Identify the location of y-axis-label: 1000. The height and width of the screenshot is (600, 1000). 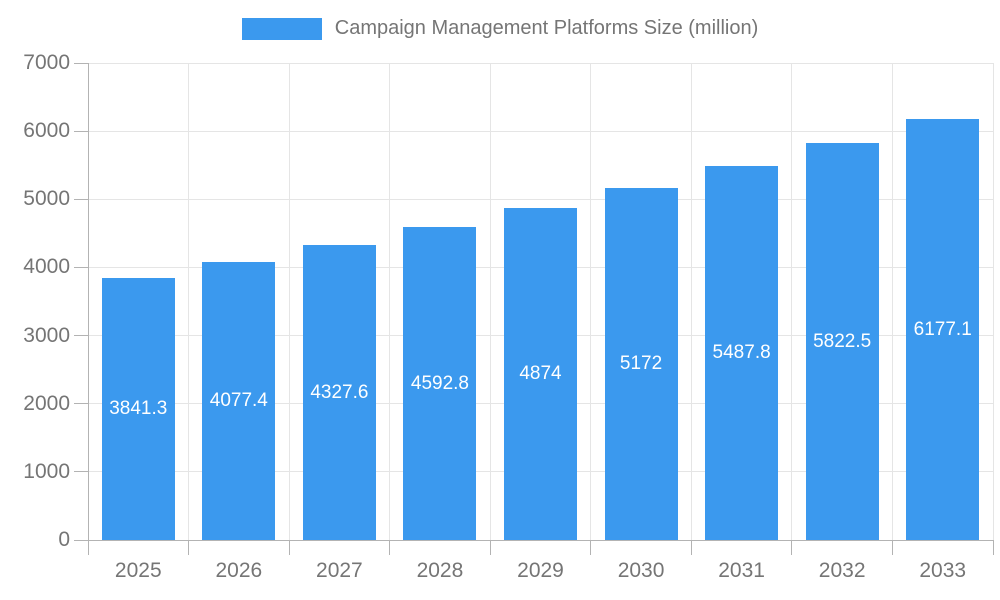
(46, 471).